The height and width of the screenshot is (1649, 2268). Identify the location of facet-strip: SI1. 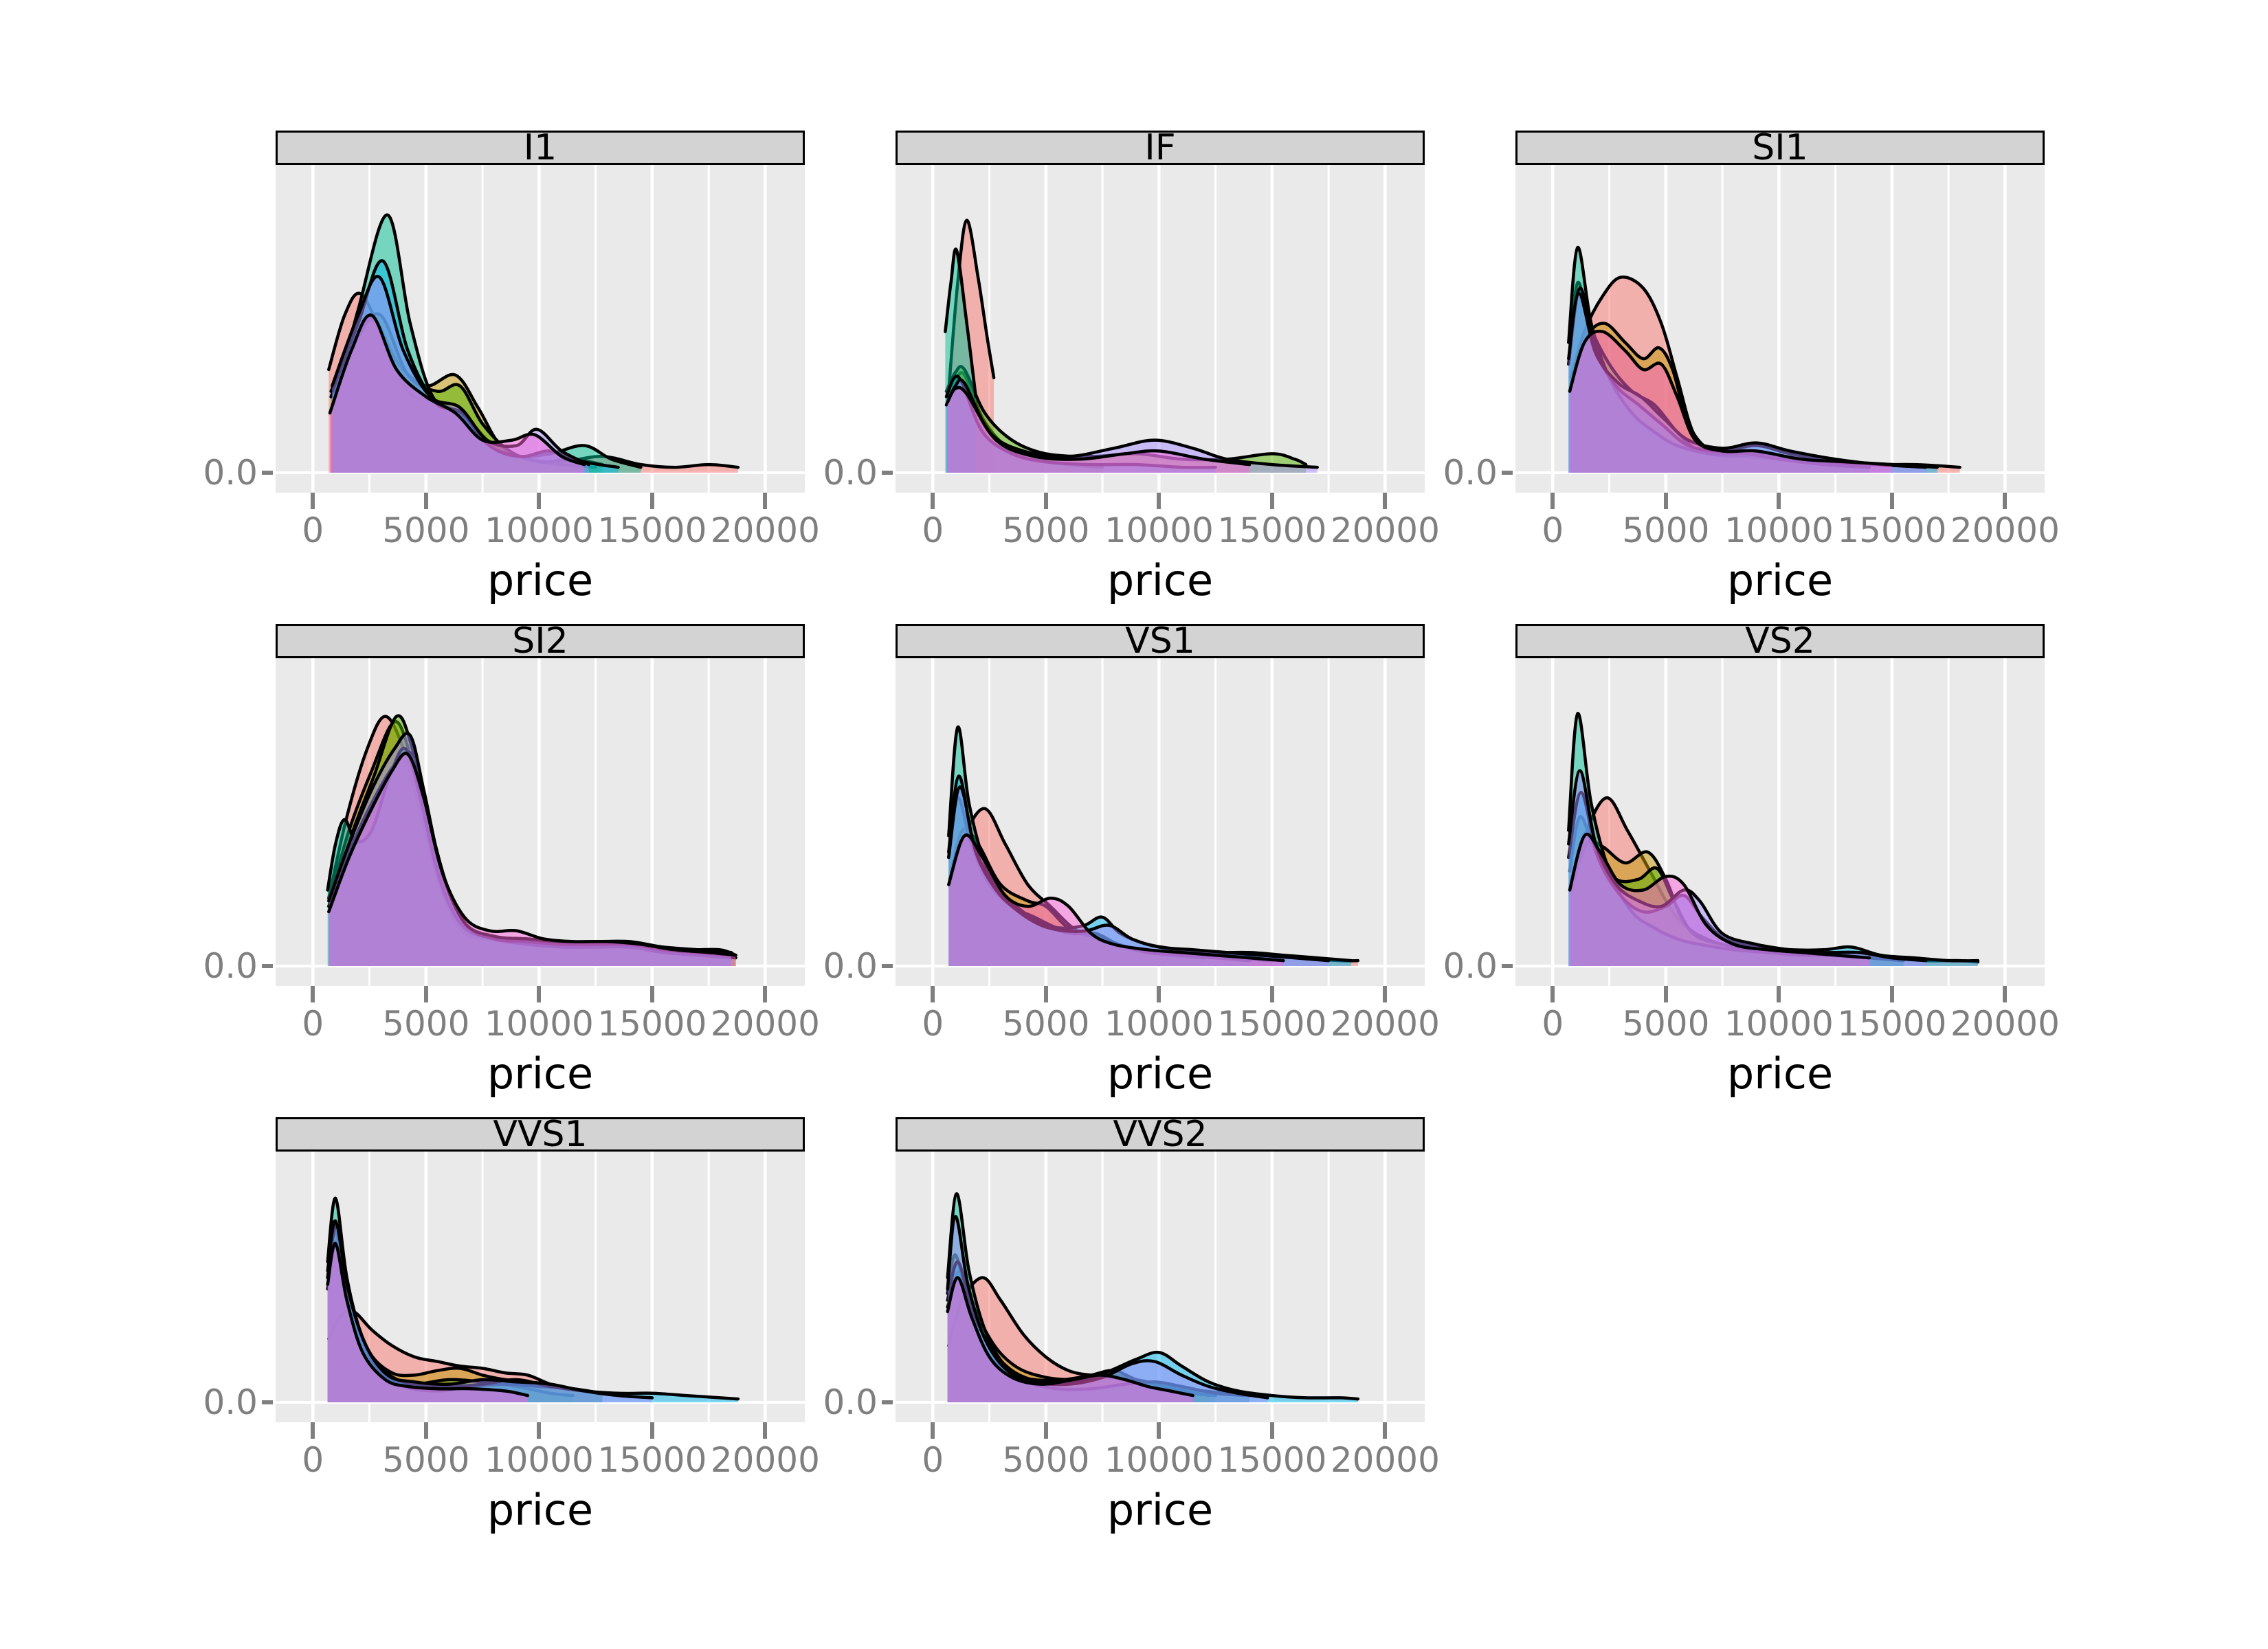
(1780, 147).